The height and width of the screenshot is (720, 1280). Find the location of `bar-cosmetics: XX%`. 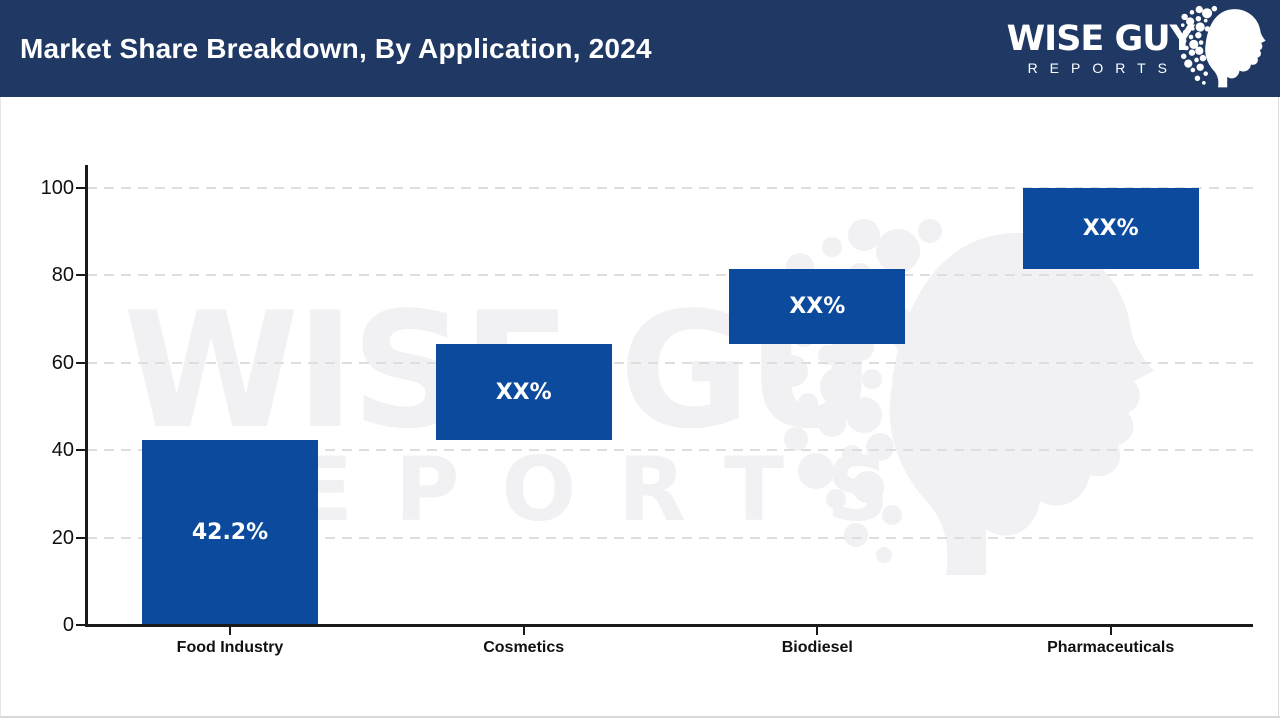

bar-cosmetics: XX% is located at coordinates (523, 392).